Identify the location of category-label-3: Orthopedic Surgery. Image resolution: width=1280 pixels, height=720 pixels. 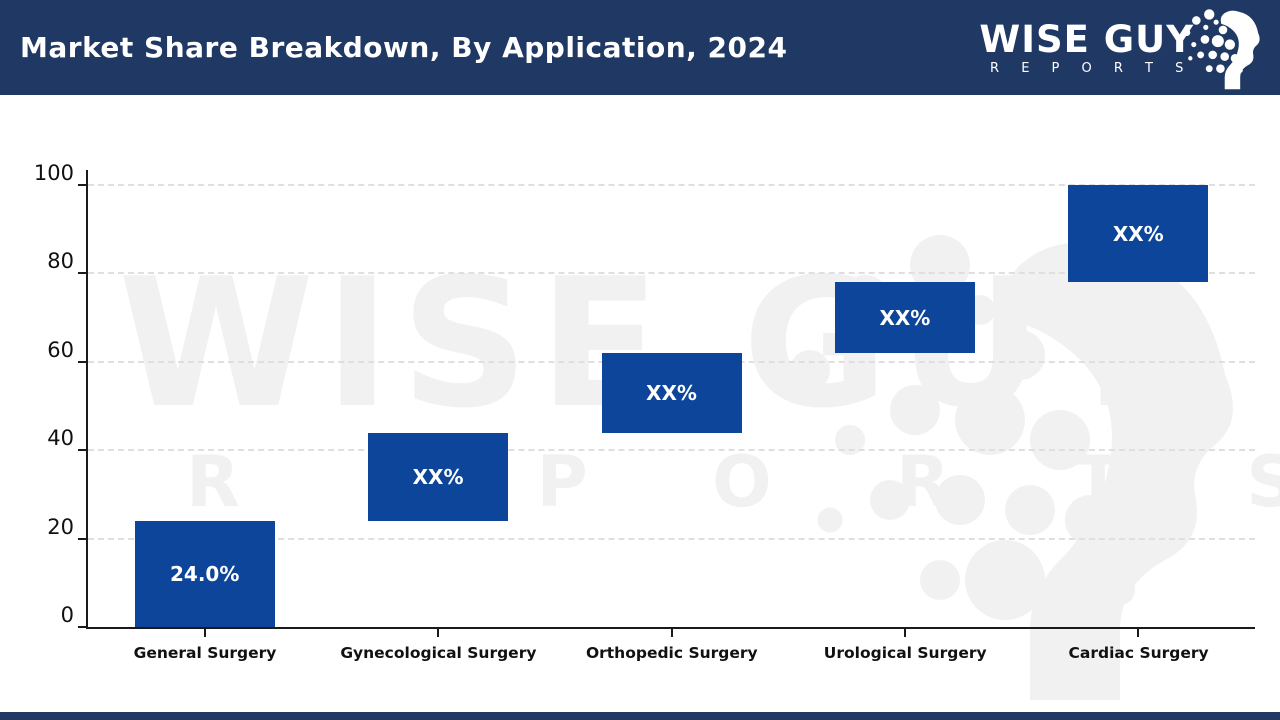
(671, 653).